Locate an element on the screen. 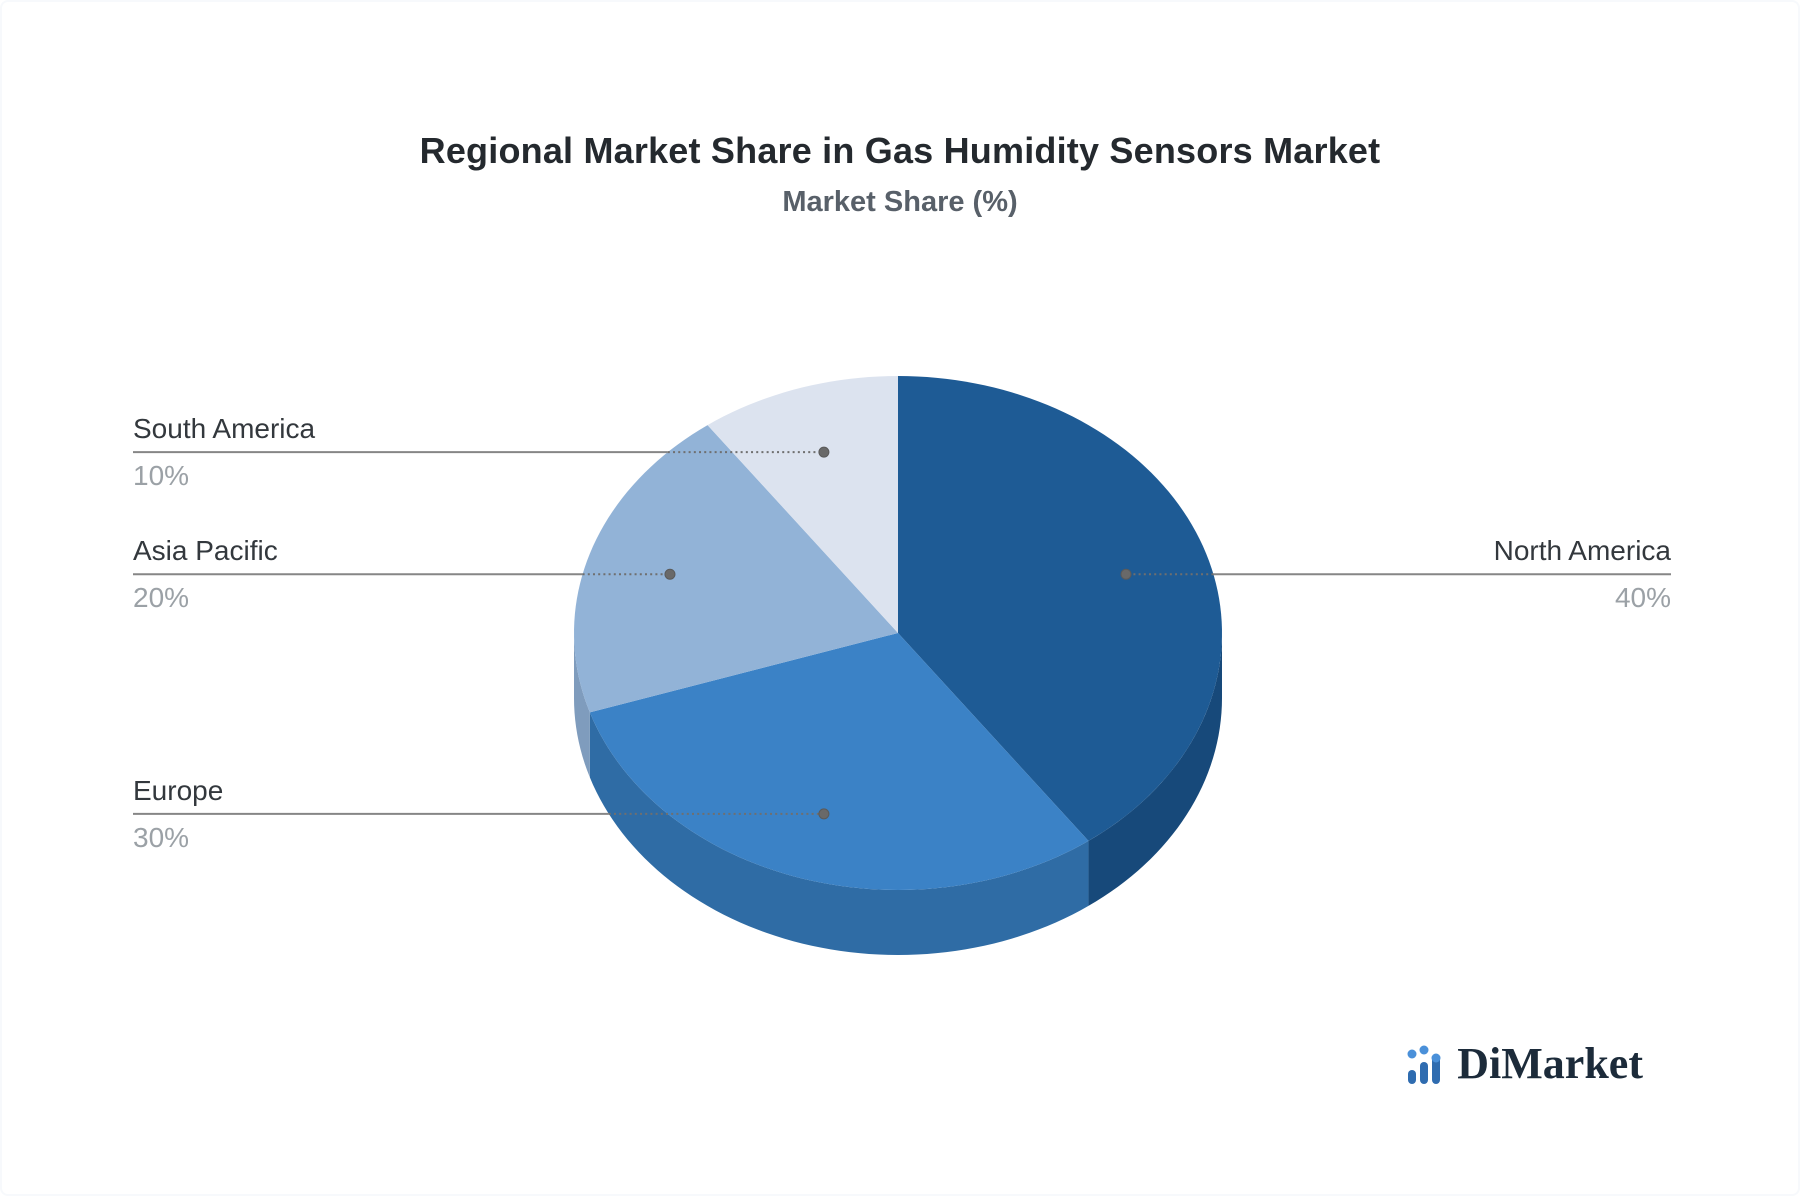  pie-slice-south-america is located at coordinates (802, 504).